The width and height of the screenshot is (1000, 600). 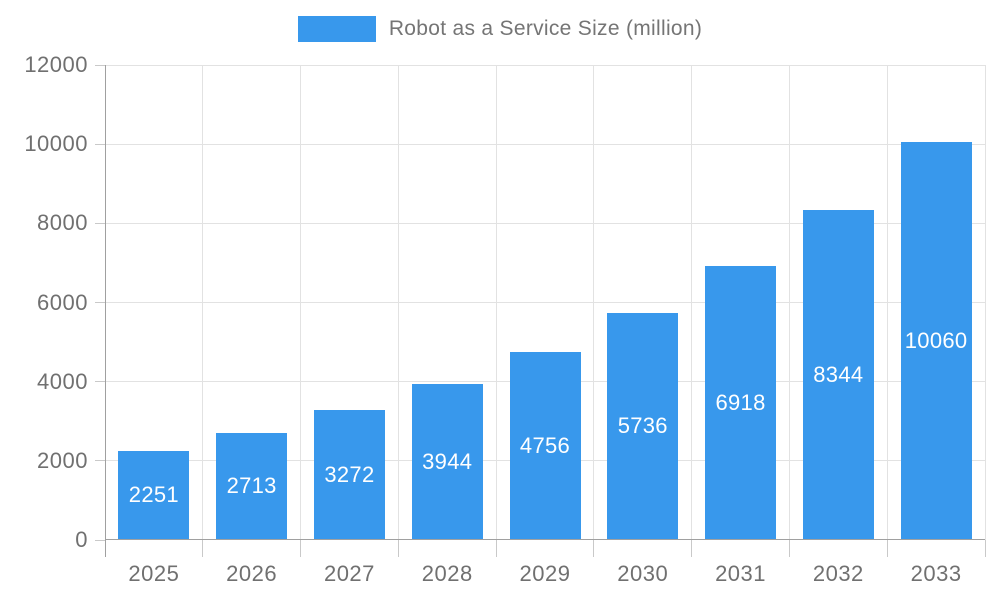 I want to click on bar: 2251, so click(x=154, y=495).